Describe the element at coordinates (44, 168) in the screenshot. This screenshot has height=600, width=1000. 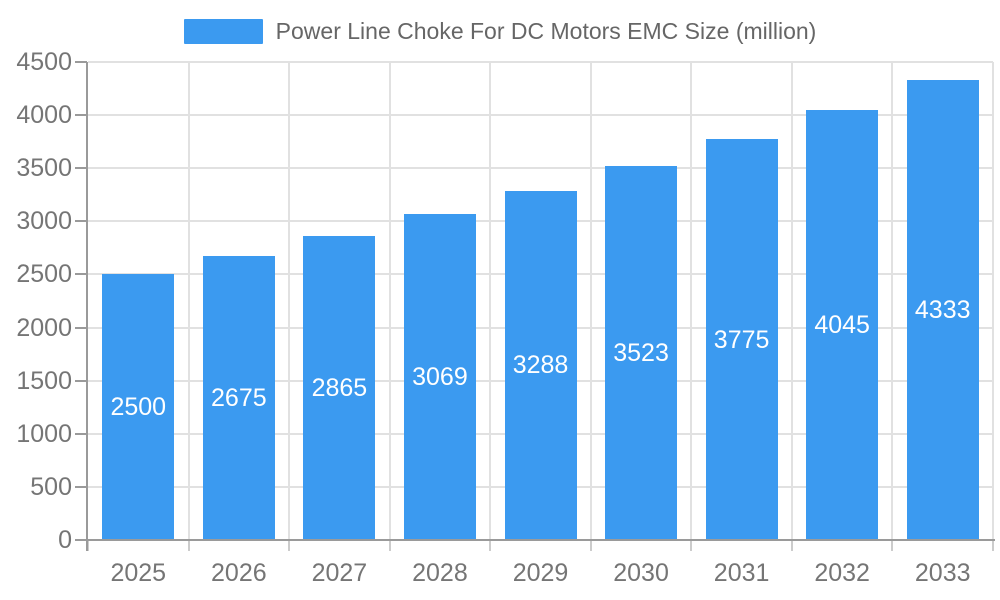
I see `y-axis-tick-label: 3500` at that location.